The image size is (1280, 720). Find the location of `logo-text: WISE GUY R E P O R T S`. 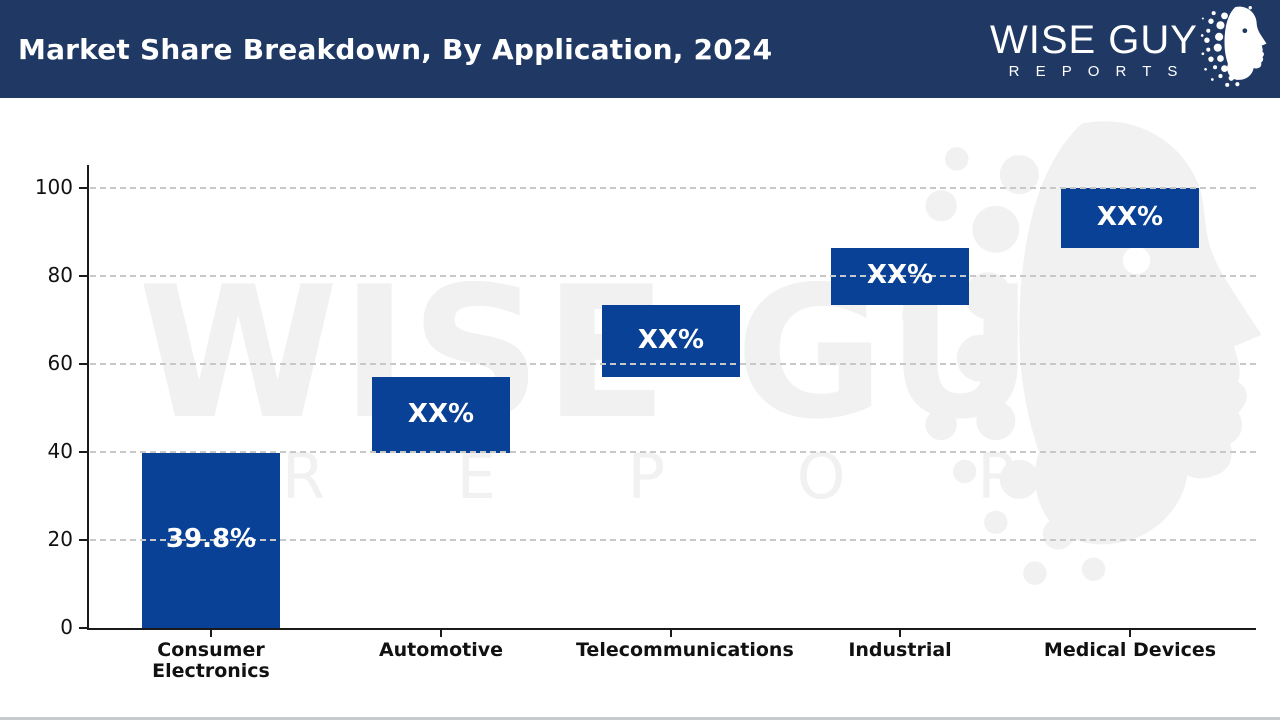

logo-text: WISE GUY R E P O R T S is located at coordinates (1094, 49).